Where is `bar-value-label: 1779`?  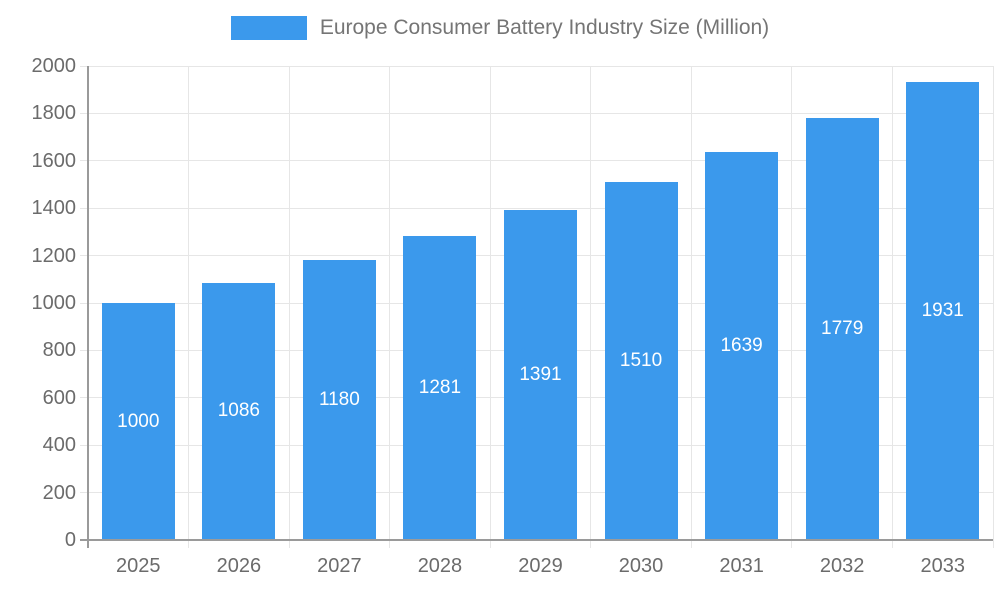
bar-value-label: 1779 is located at coordinates (842, 329).